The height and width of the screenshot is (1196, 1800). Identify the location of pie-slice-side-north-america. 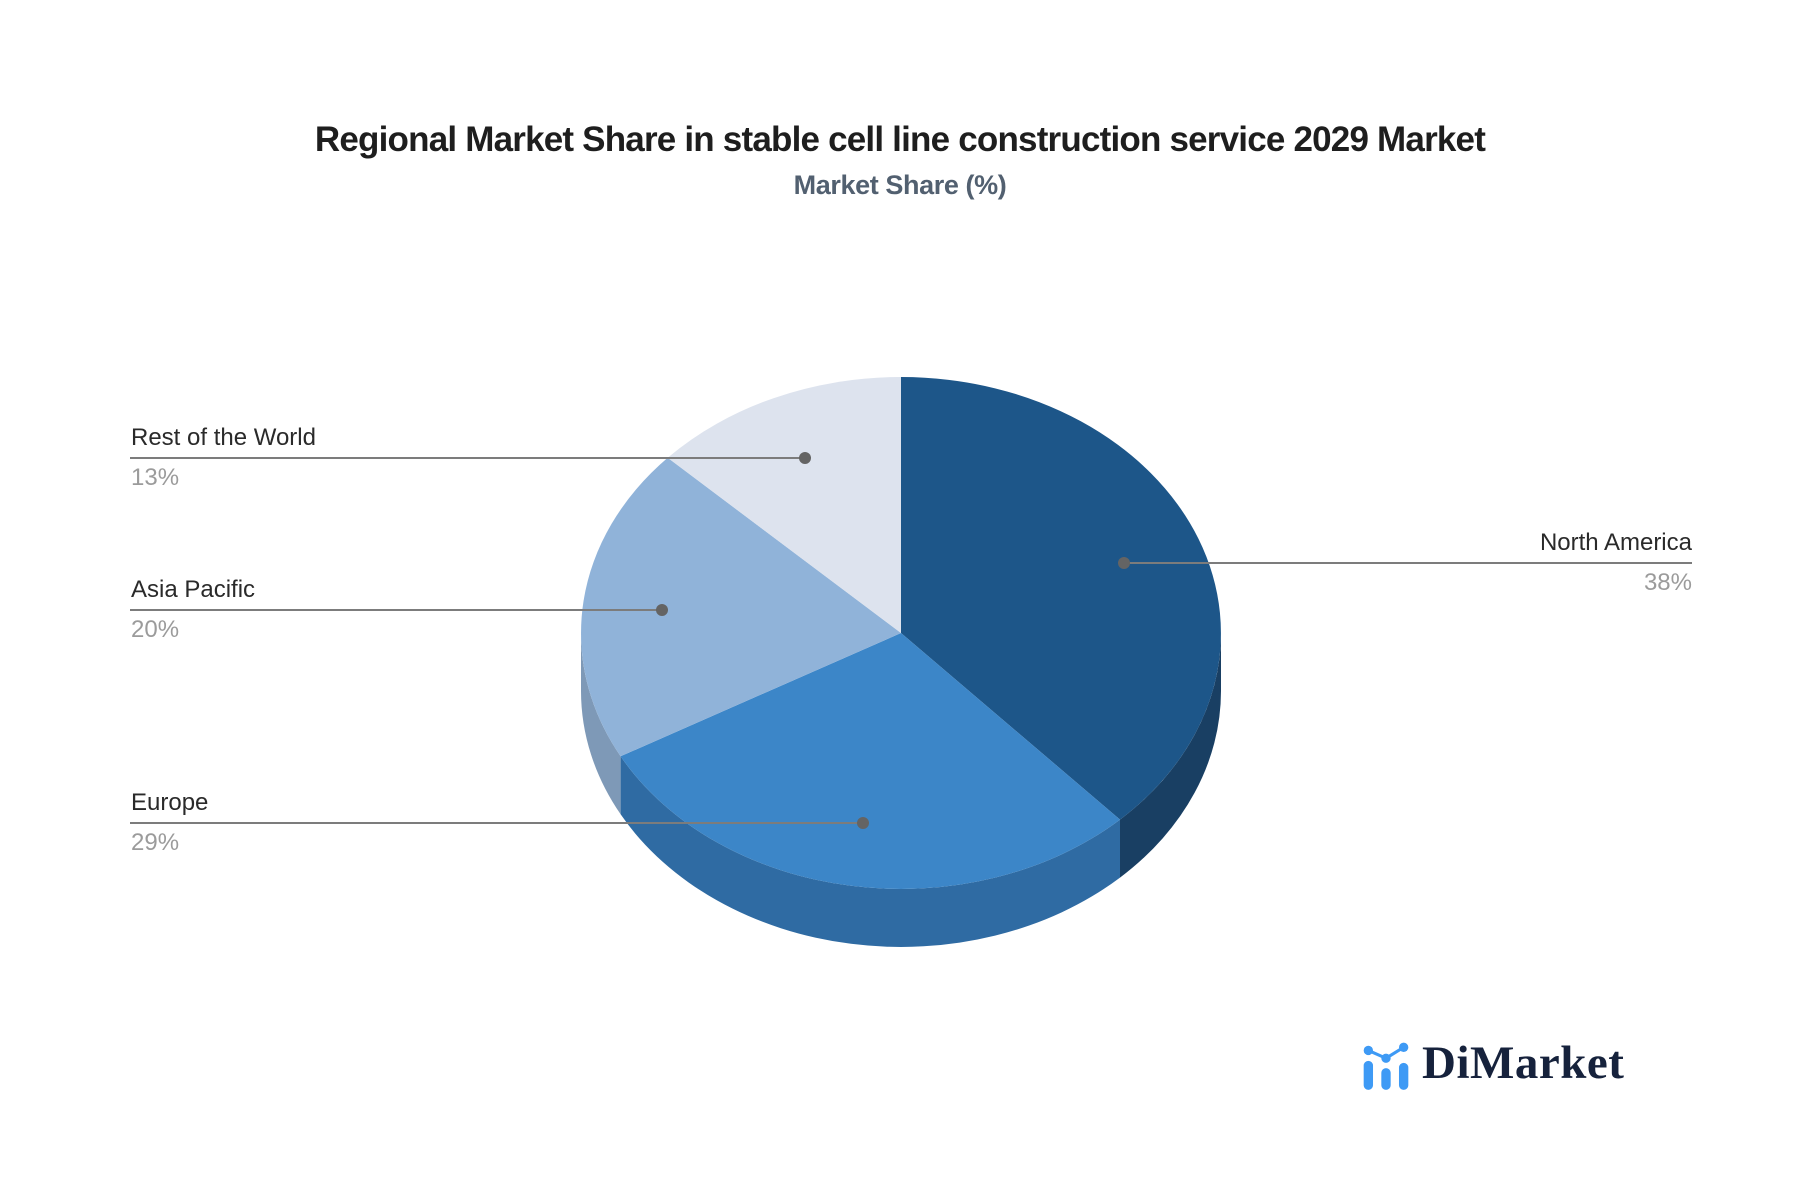
(1170, 755).